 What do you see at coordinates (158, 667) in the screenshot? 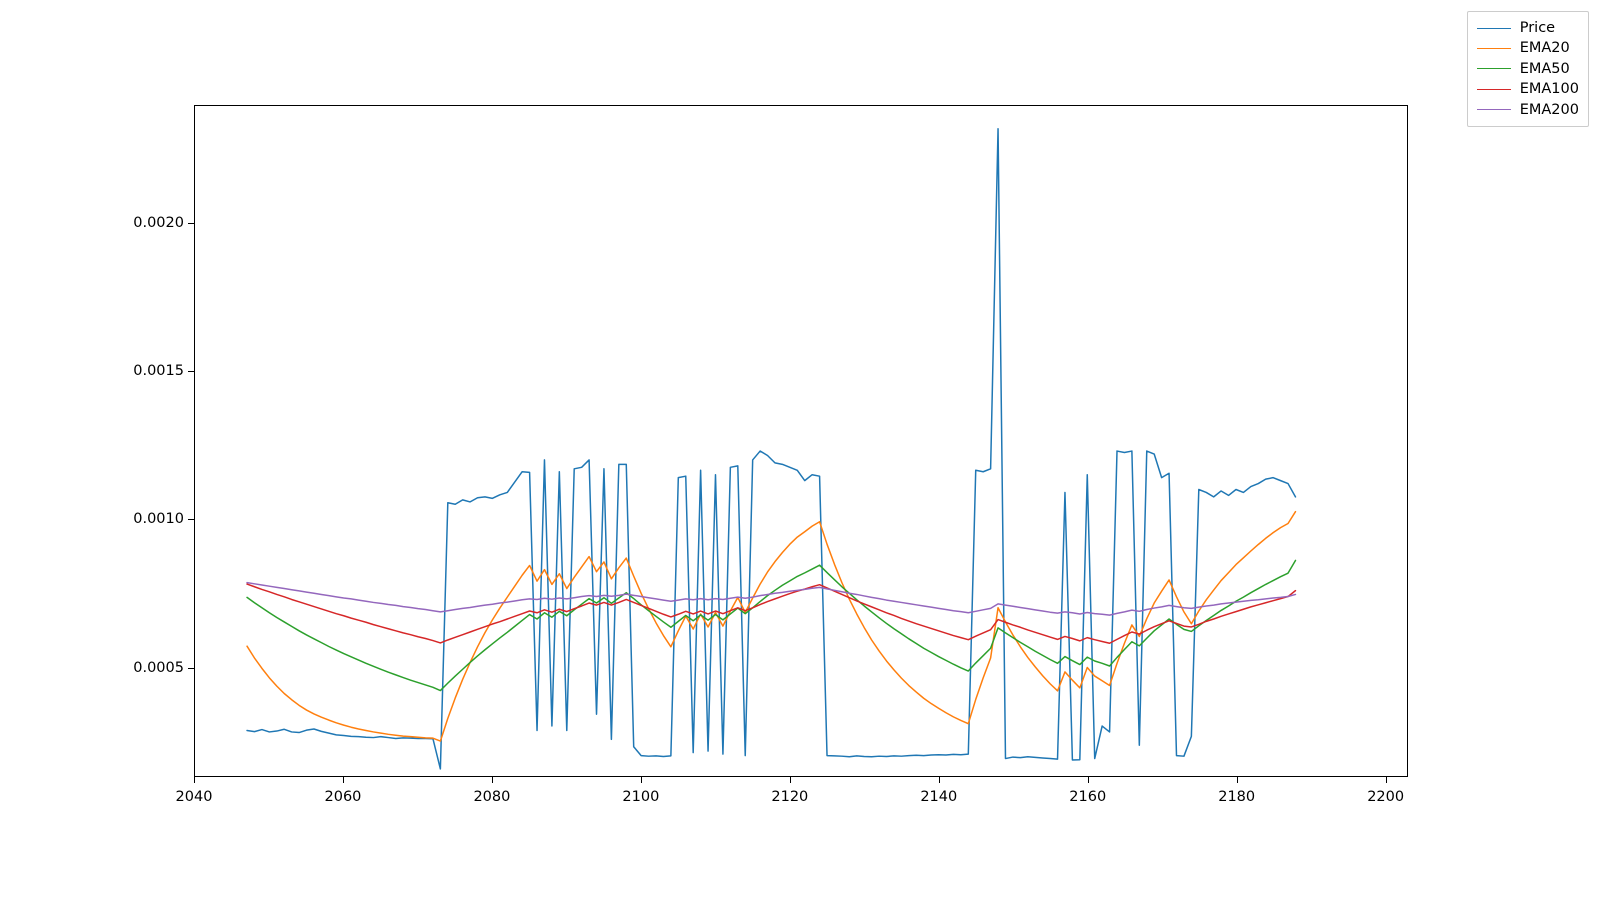
I see `y-tick-label: 0.0005` at bounding box center [158, 667].